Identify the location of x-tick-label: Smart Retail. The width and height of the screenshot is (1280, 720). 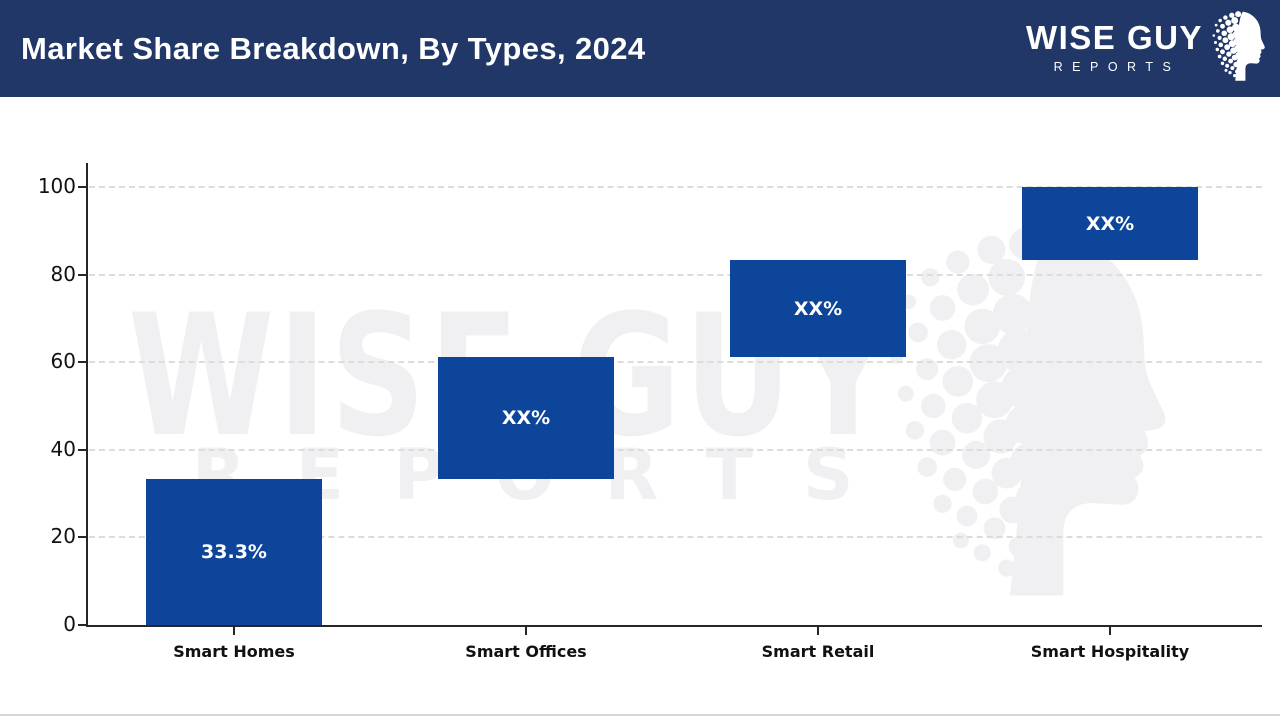
(818, 651).